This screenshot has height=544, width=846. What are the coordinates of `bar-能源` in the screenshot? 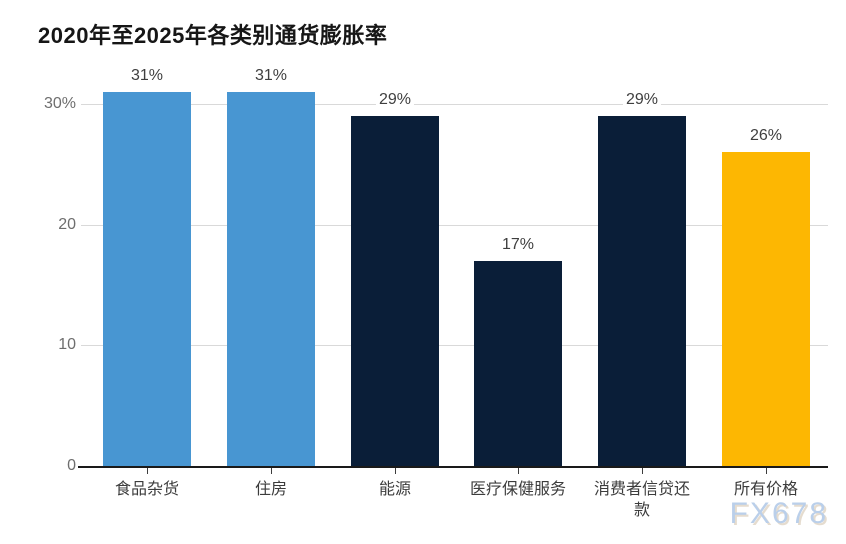 It's located at (395, 291).